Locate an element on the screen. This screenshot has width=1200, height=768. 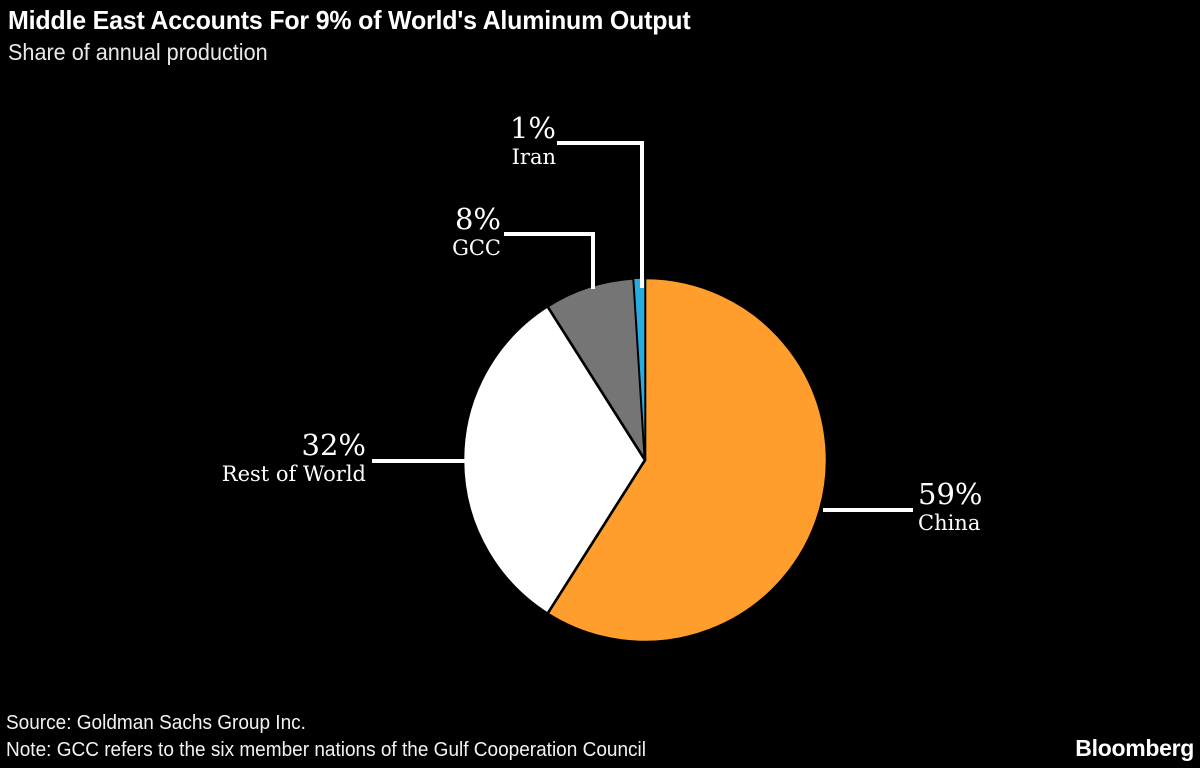
leader-line-iran is located at coordinates (600, 214).